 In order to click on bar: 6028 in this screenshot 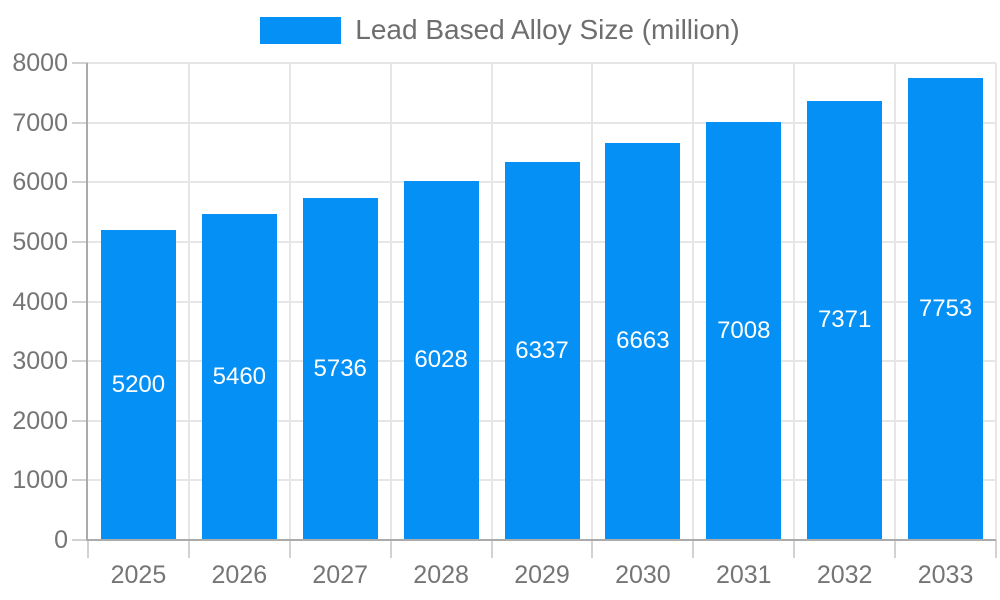, I will do `click(441, 360)`.